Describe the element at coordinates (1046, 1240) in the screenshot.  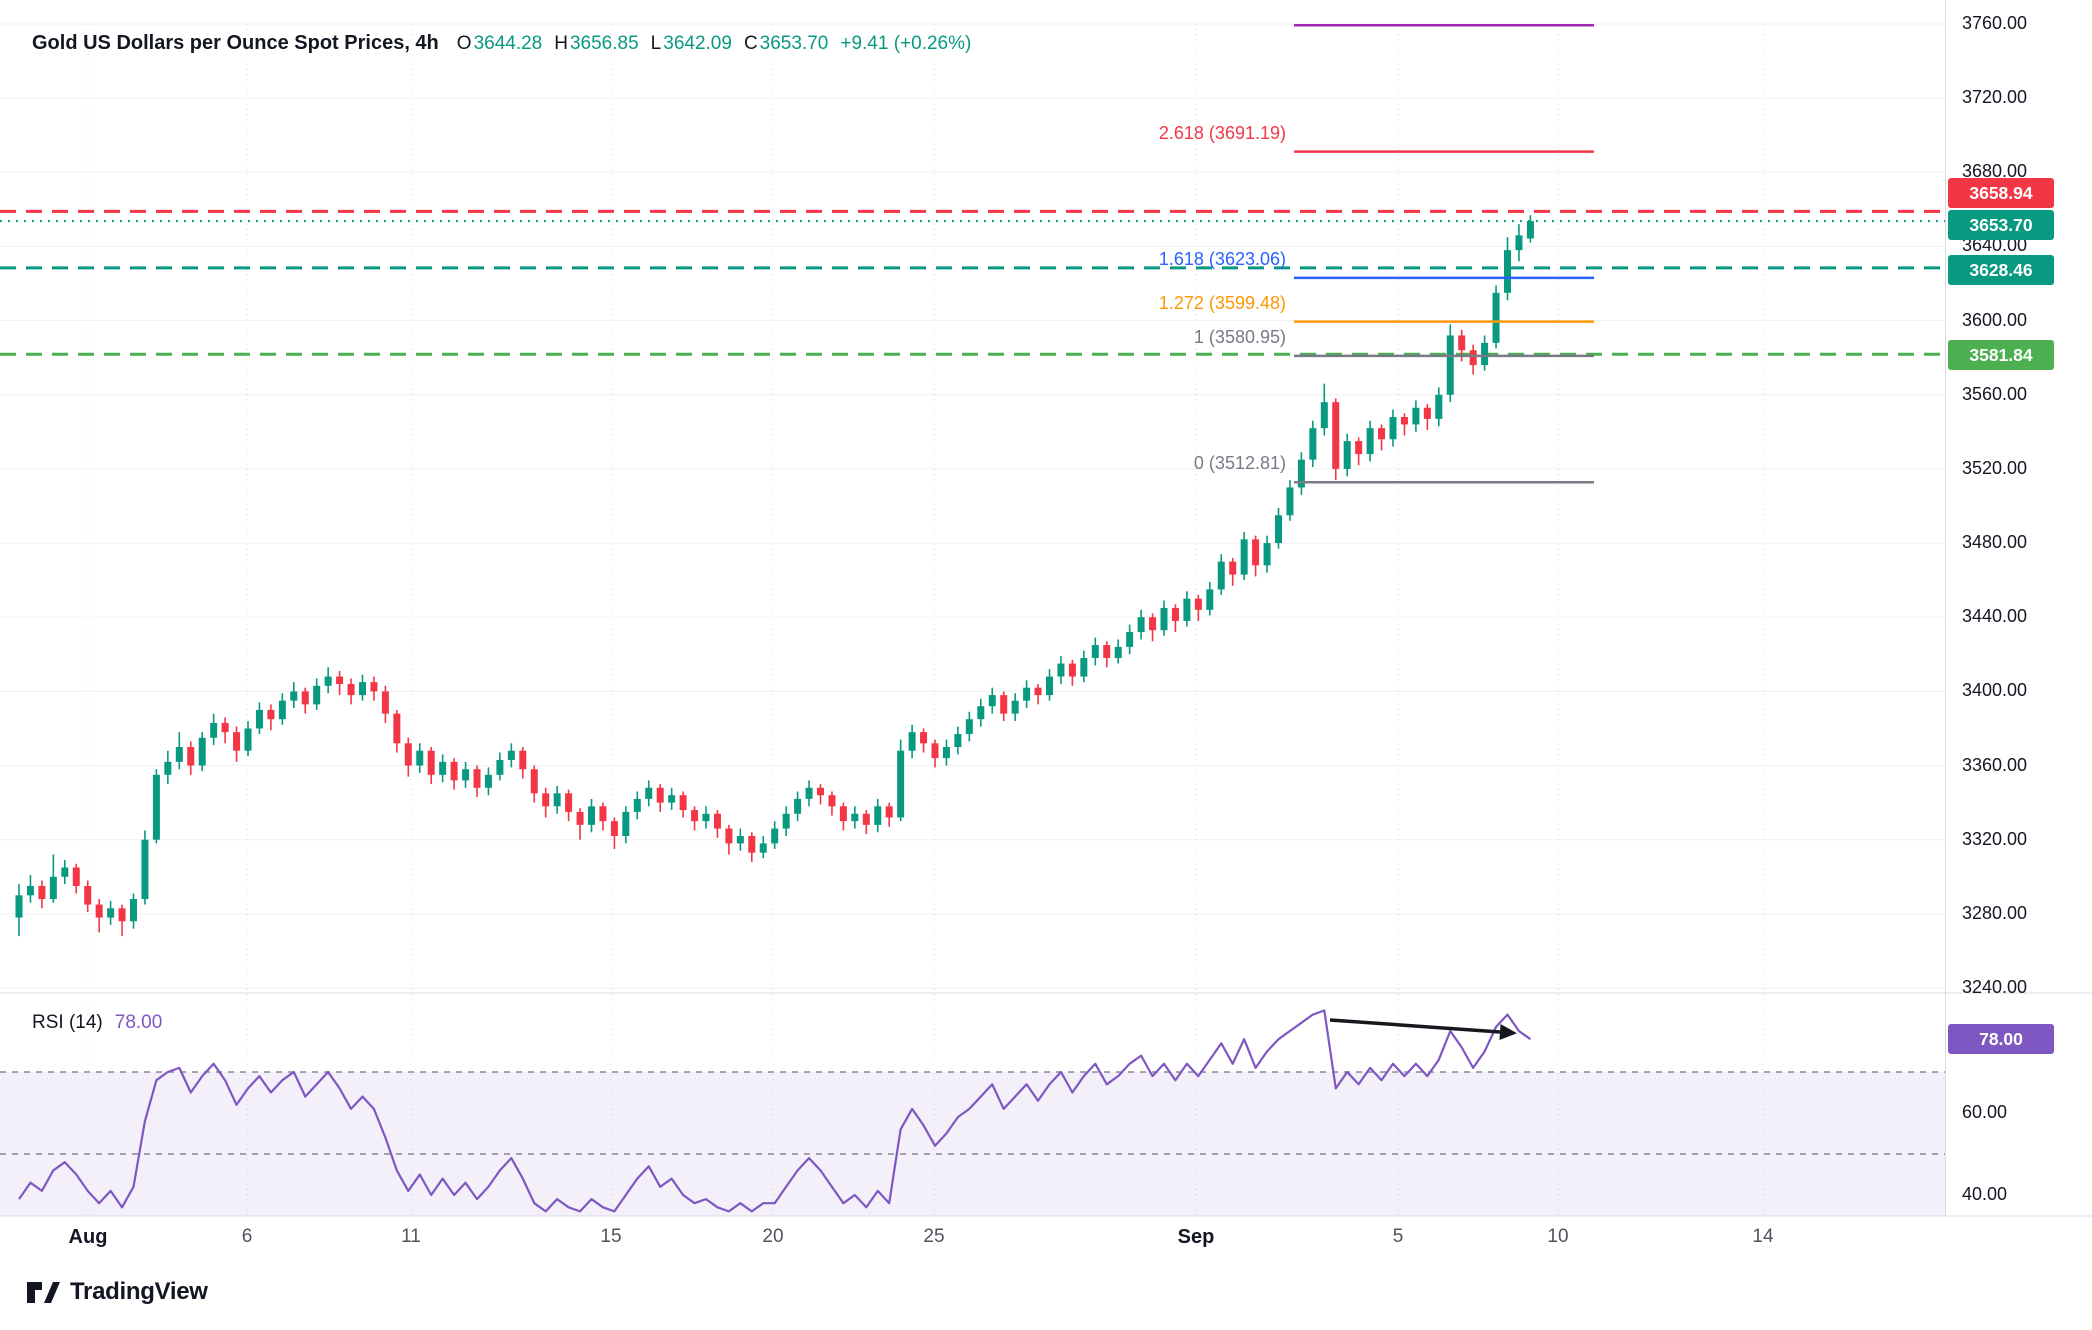
I see `time-axis: Aug 6 11 15 20 25 Sep 5 10 14` at that location.